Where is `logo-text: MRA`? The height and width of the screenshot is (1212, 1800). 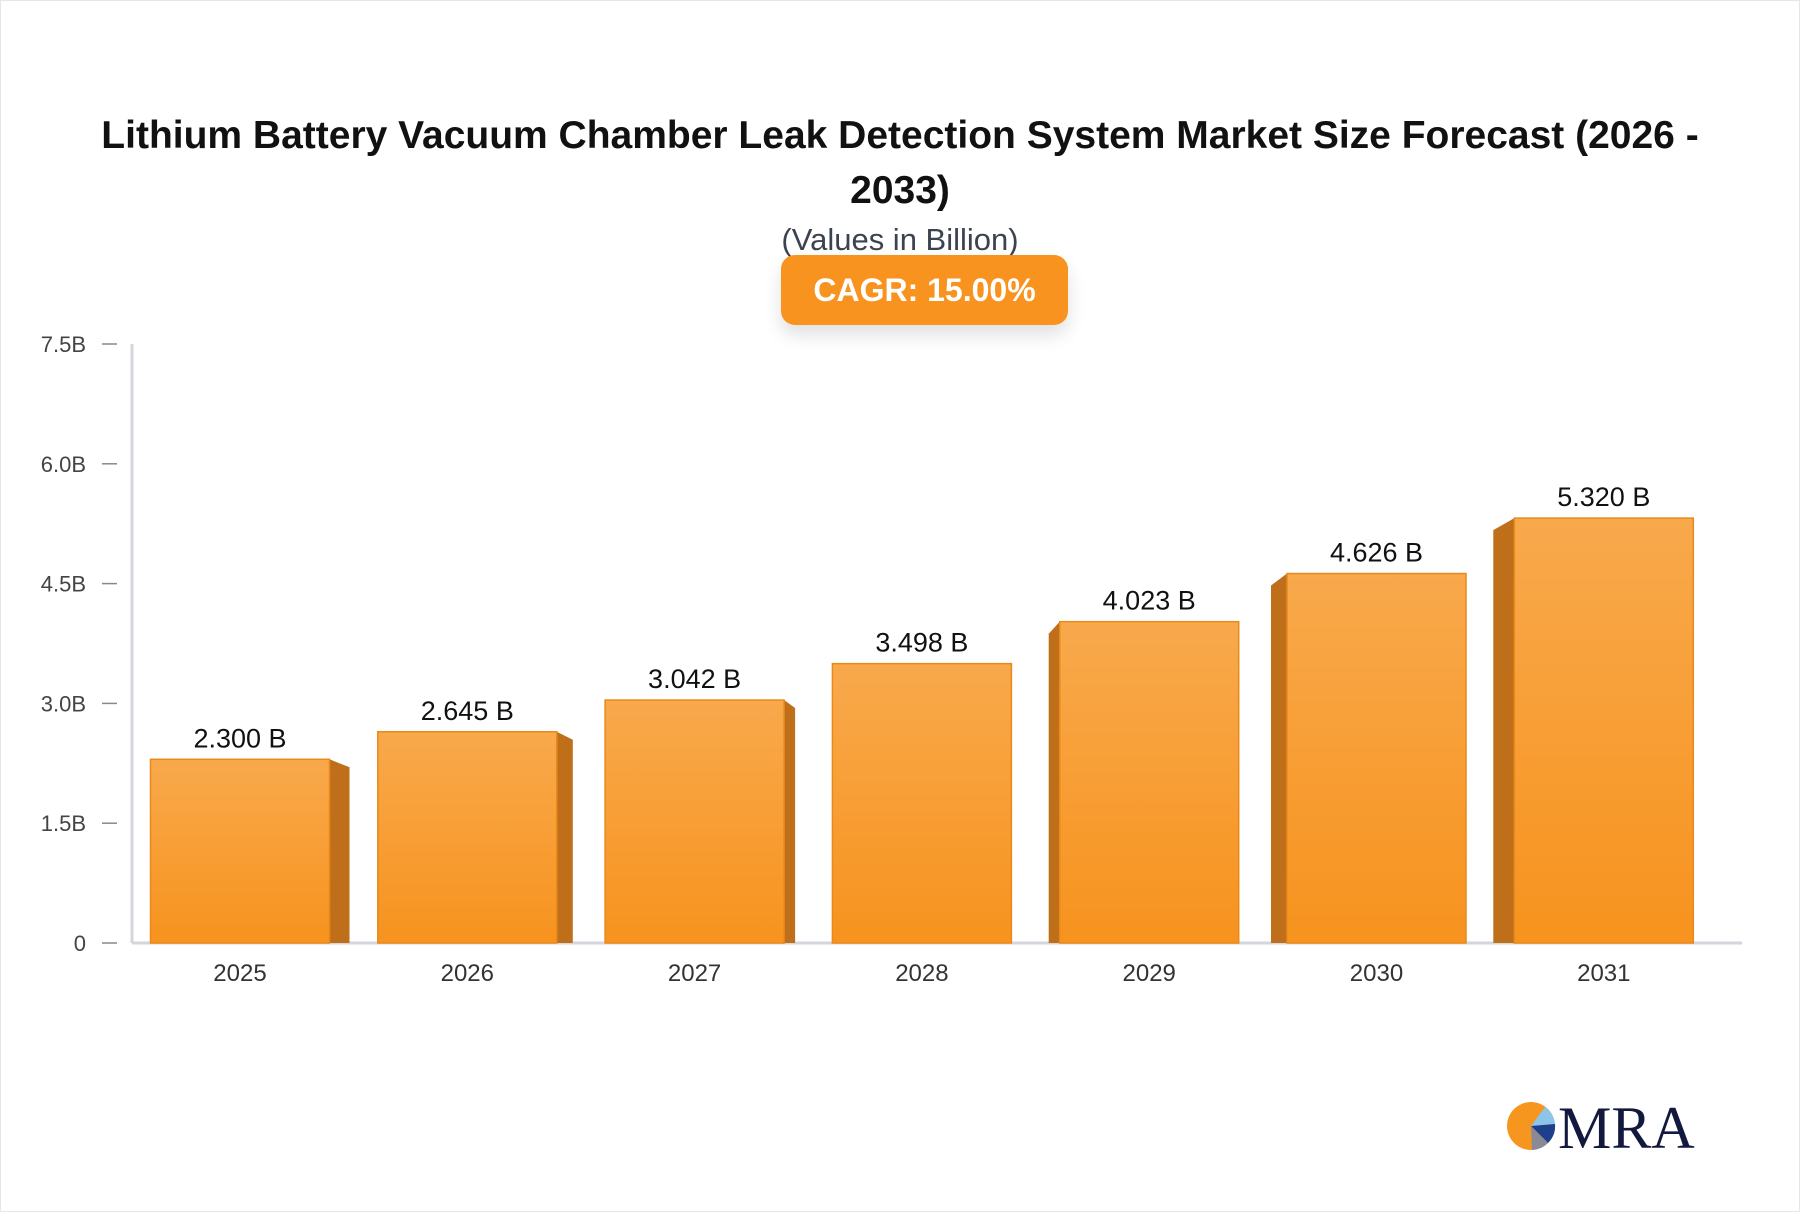 logo-text: MRA is located at coordinates (1626, 1126).